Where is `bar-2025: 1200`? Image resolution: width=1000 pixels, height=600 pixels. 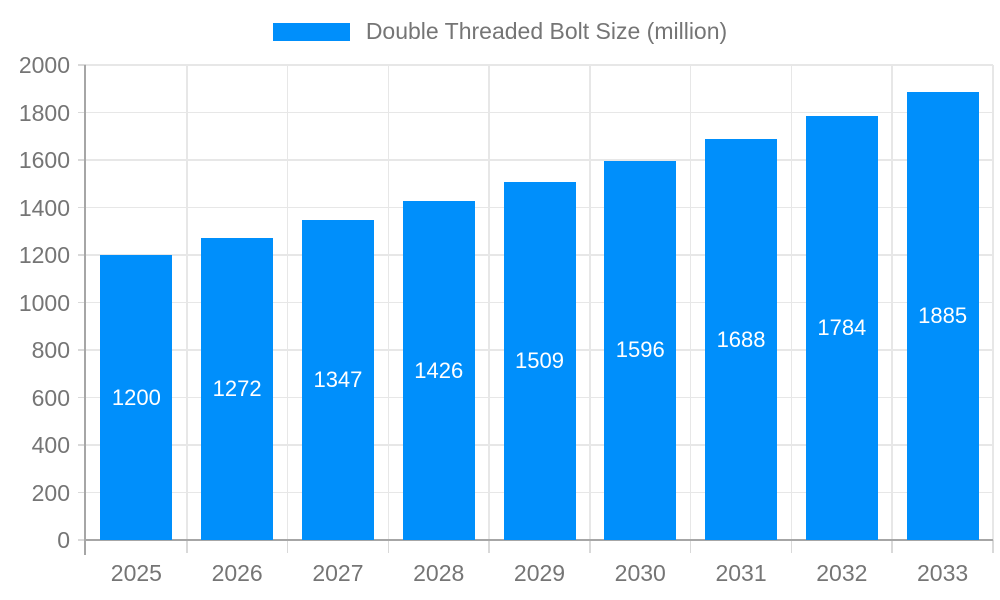 bar-2025: 1200 is located at coordinates (136, 397).